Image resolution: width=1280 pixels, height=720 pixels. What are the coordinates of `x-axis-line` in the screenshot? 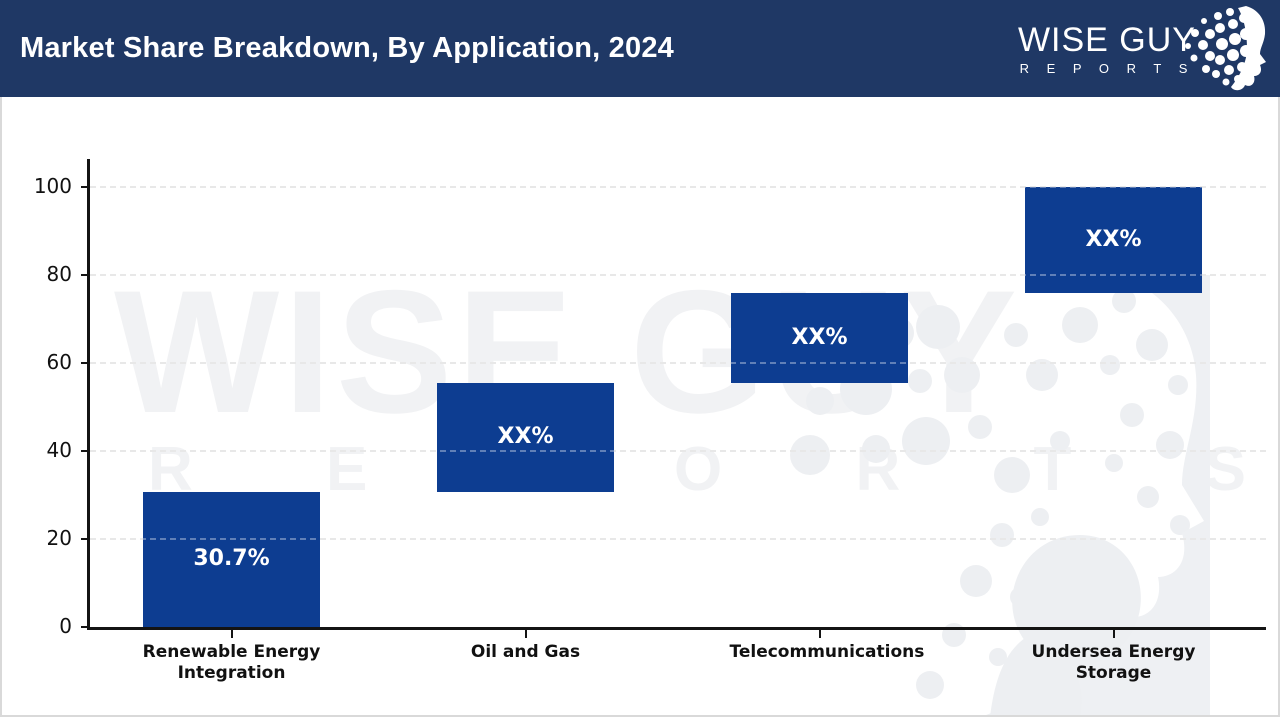 It's located at (676, 628).